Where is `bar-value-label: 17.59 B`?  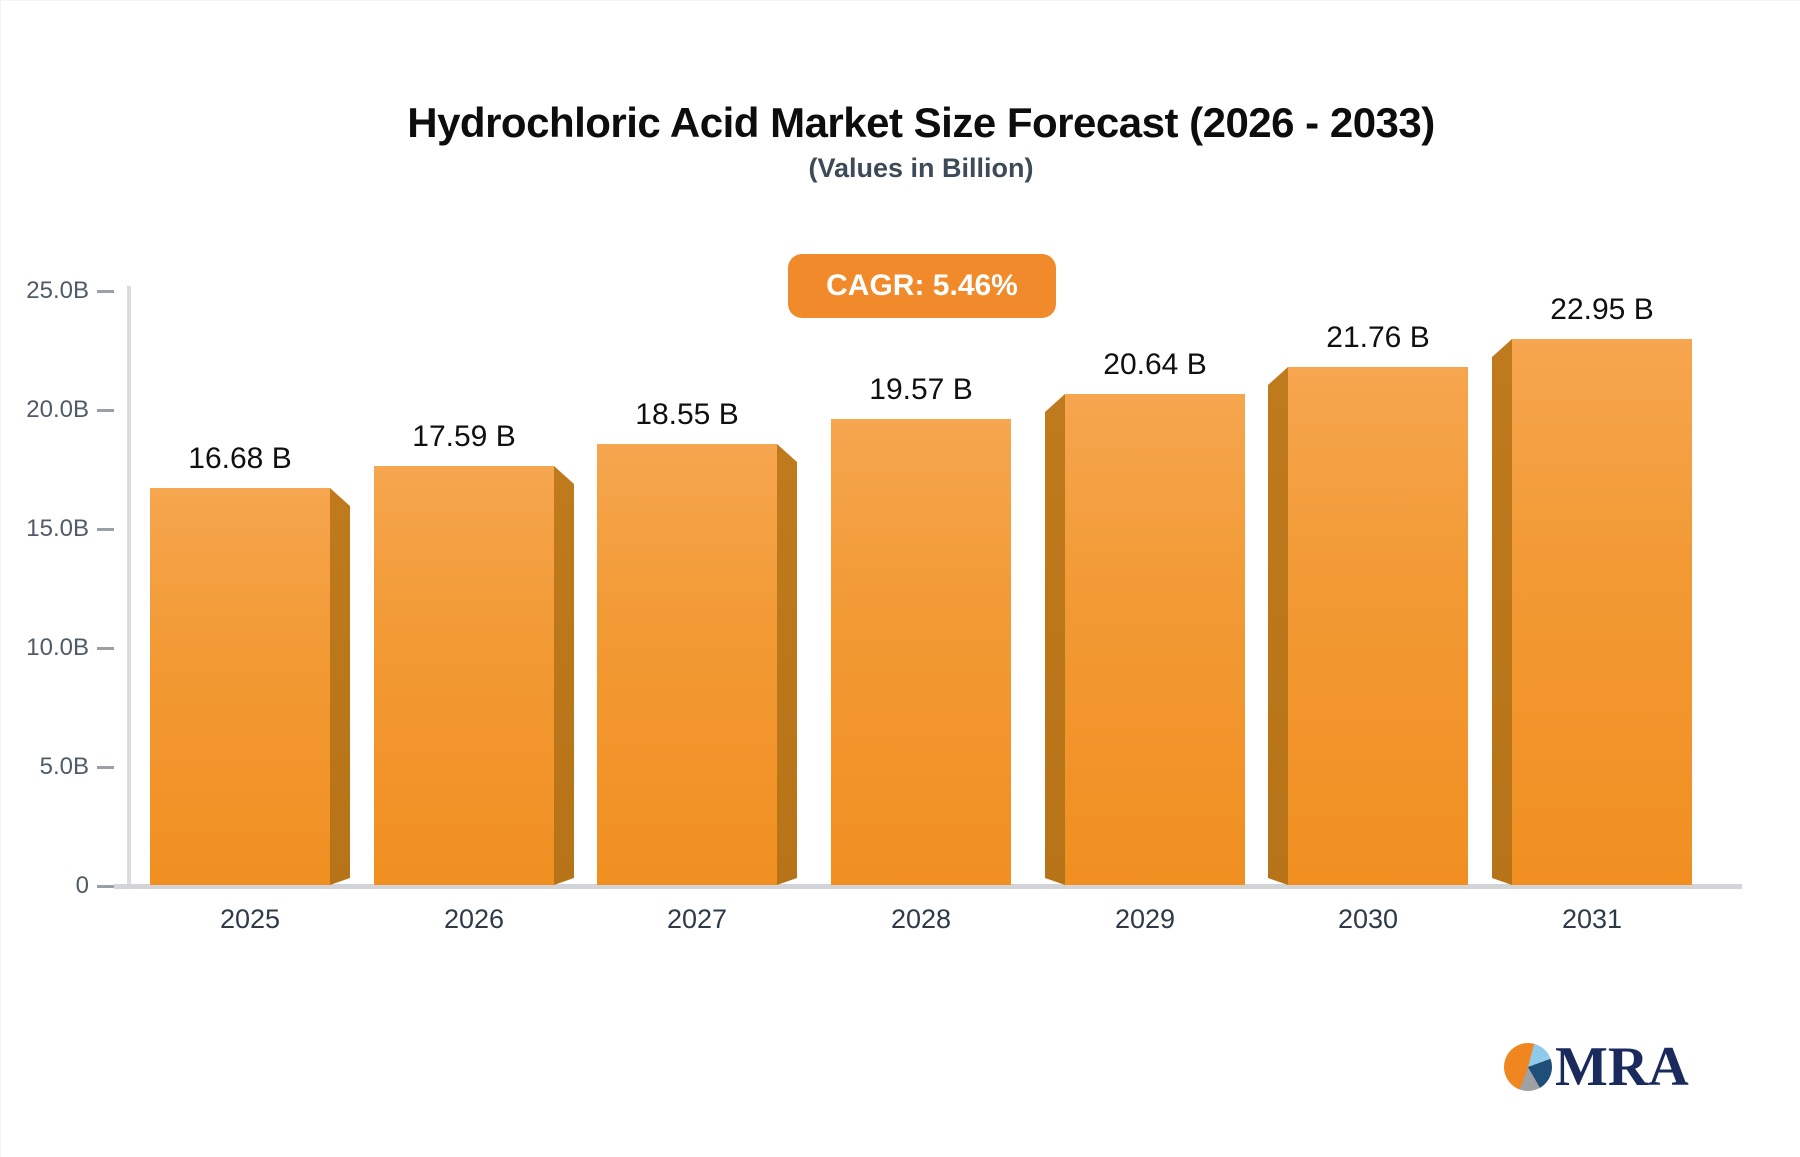 bar-value-label: 17.59 B is located at coordinates (464, 436).